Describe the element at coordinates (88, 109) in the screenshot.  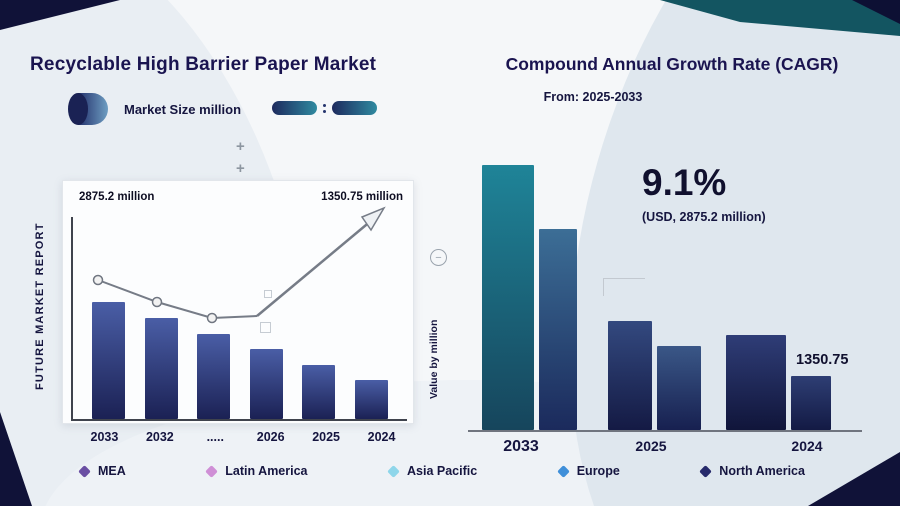
I see `cylinder-icon` at that location.